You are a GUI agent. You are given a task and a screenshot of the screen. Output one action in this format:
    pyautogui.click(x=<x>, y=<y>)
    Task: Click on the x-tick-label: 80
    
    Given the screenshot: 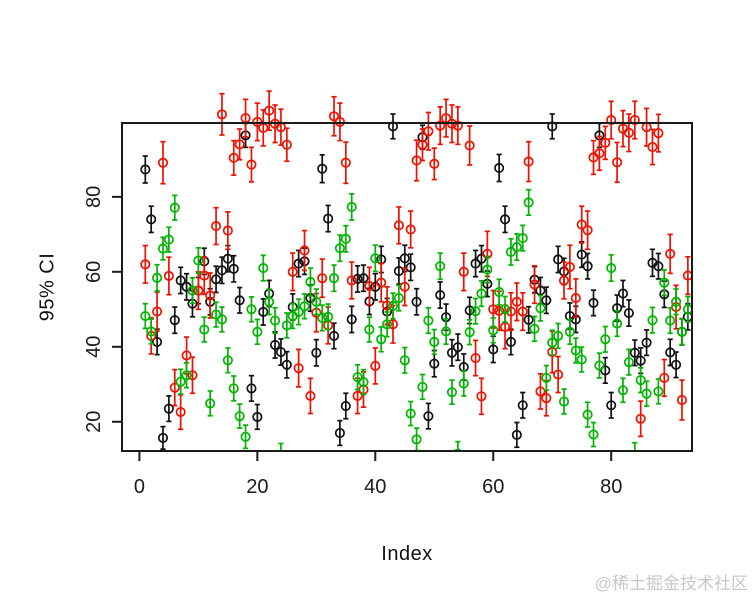 What is the action you would take?
    pyautogui.click(x=611, y=487)
    